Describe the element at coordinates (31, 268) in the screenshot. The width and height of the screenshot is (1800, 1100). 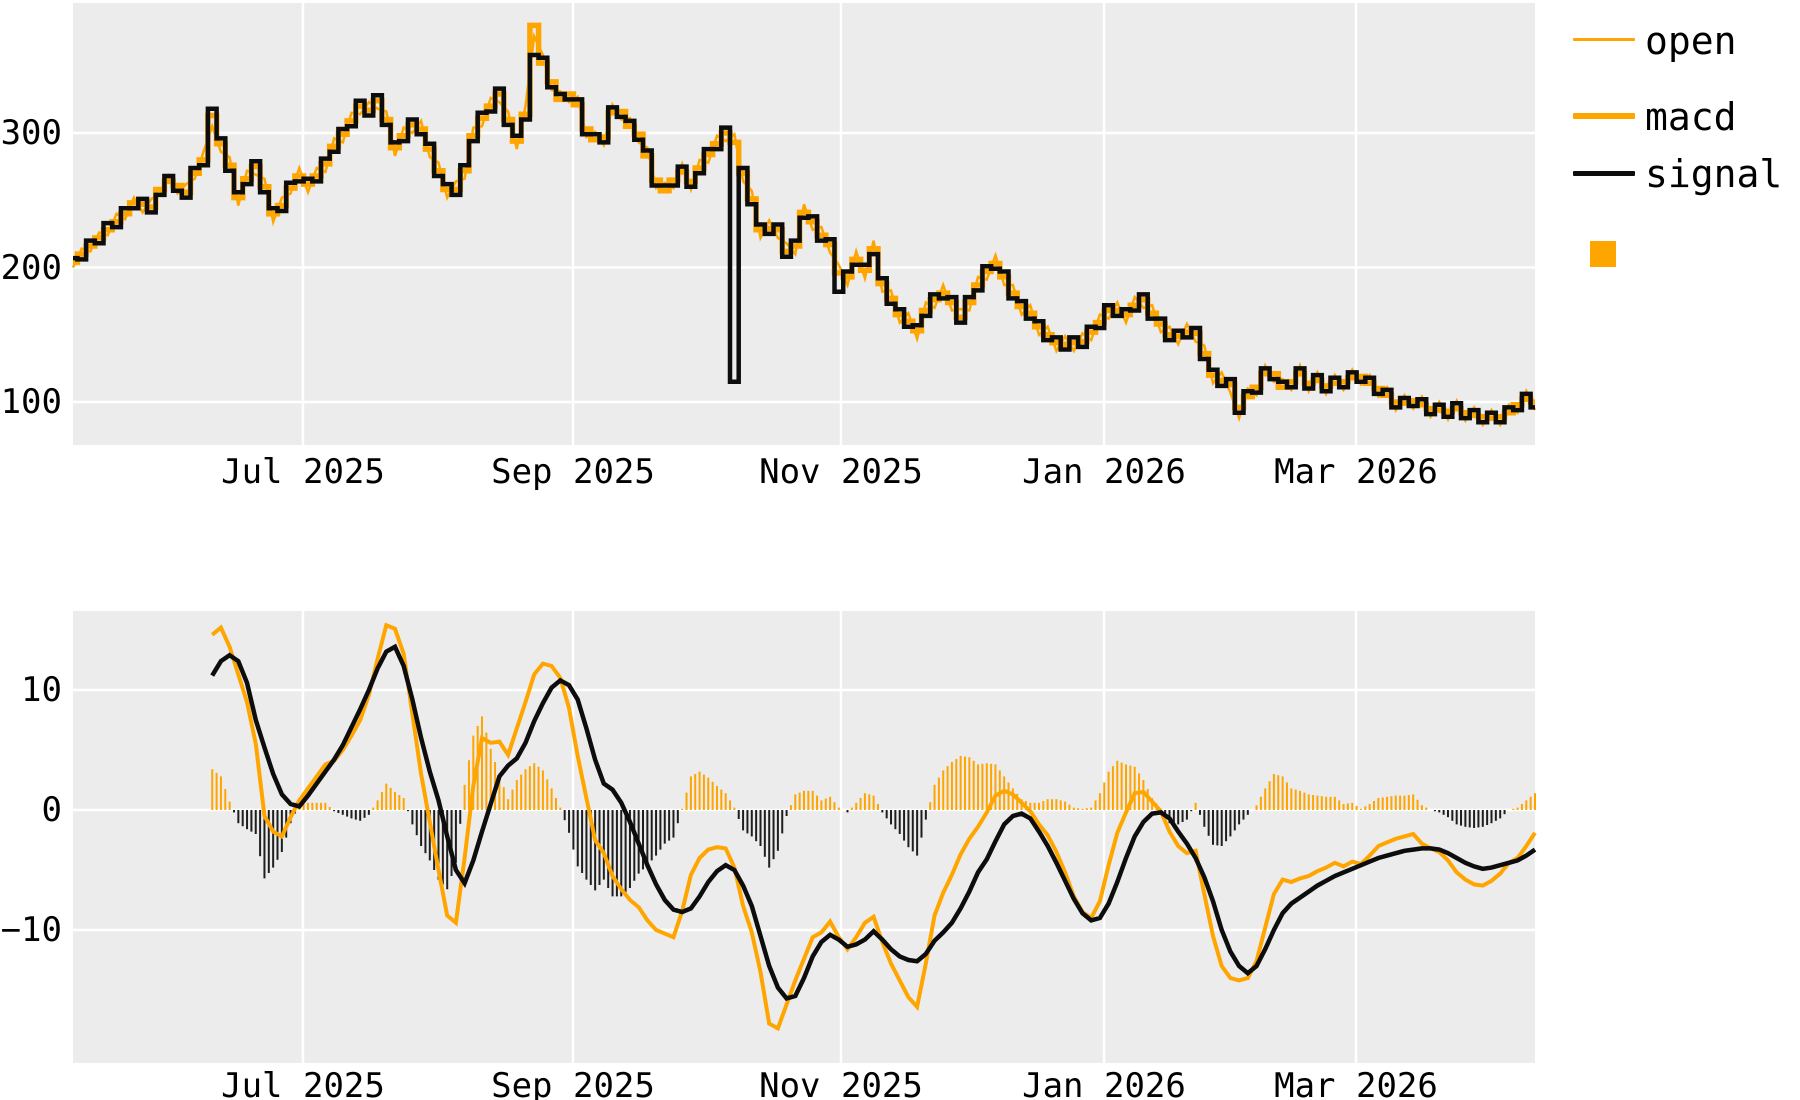
I see `top-ytick-200: 200` at that location.